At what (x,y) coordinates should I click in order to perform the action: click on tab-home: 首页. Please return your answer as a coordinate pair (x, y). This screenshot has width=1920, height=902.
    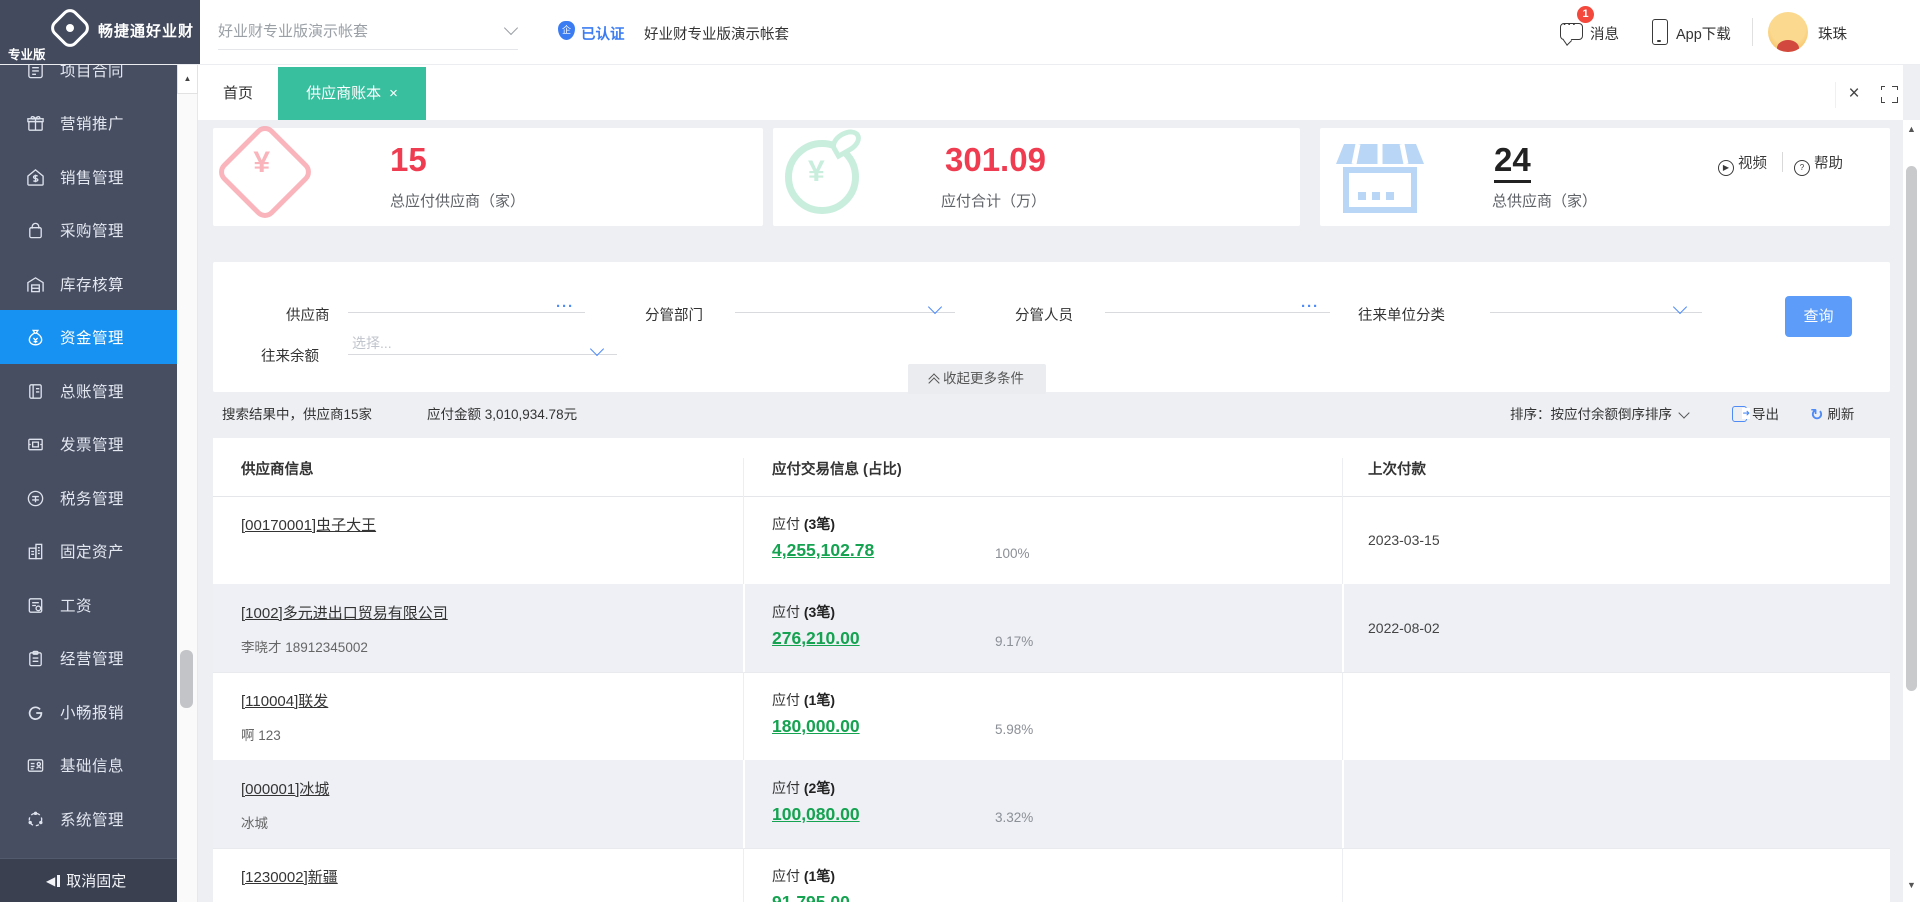
    Looking at the image, I should click on (237, 93).